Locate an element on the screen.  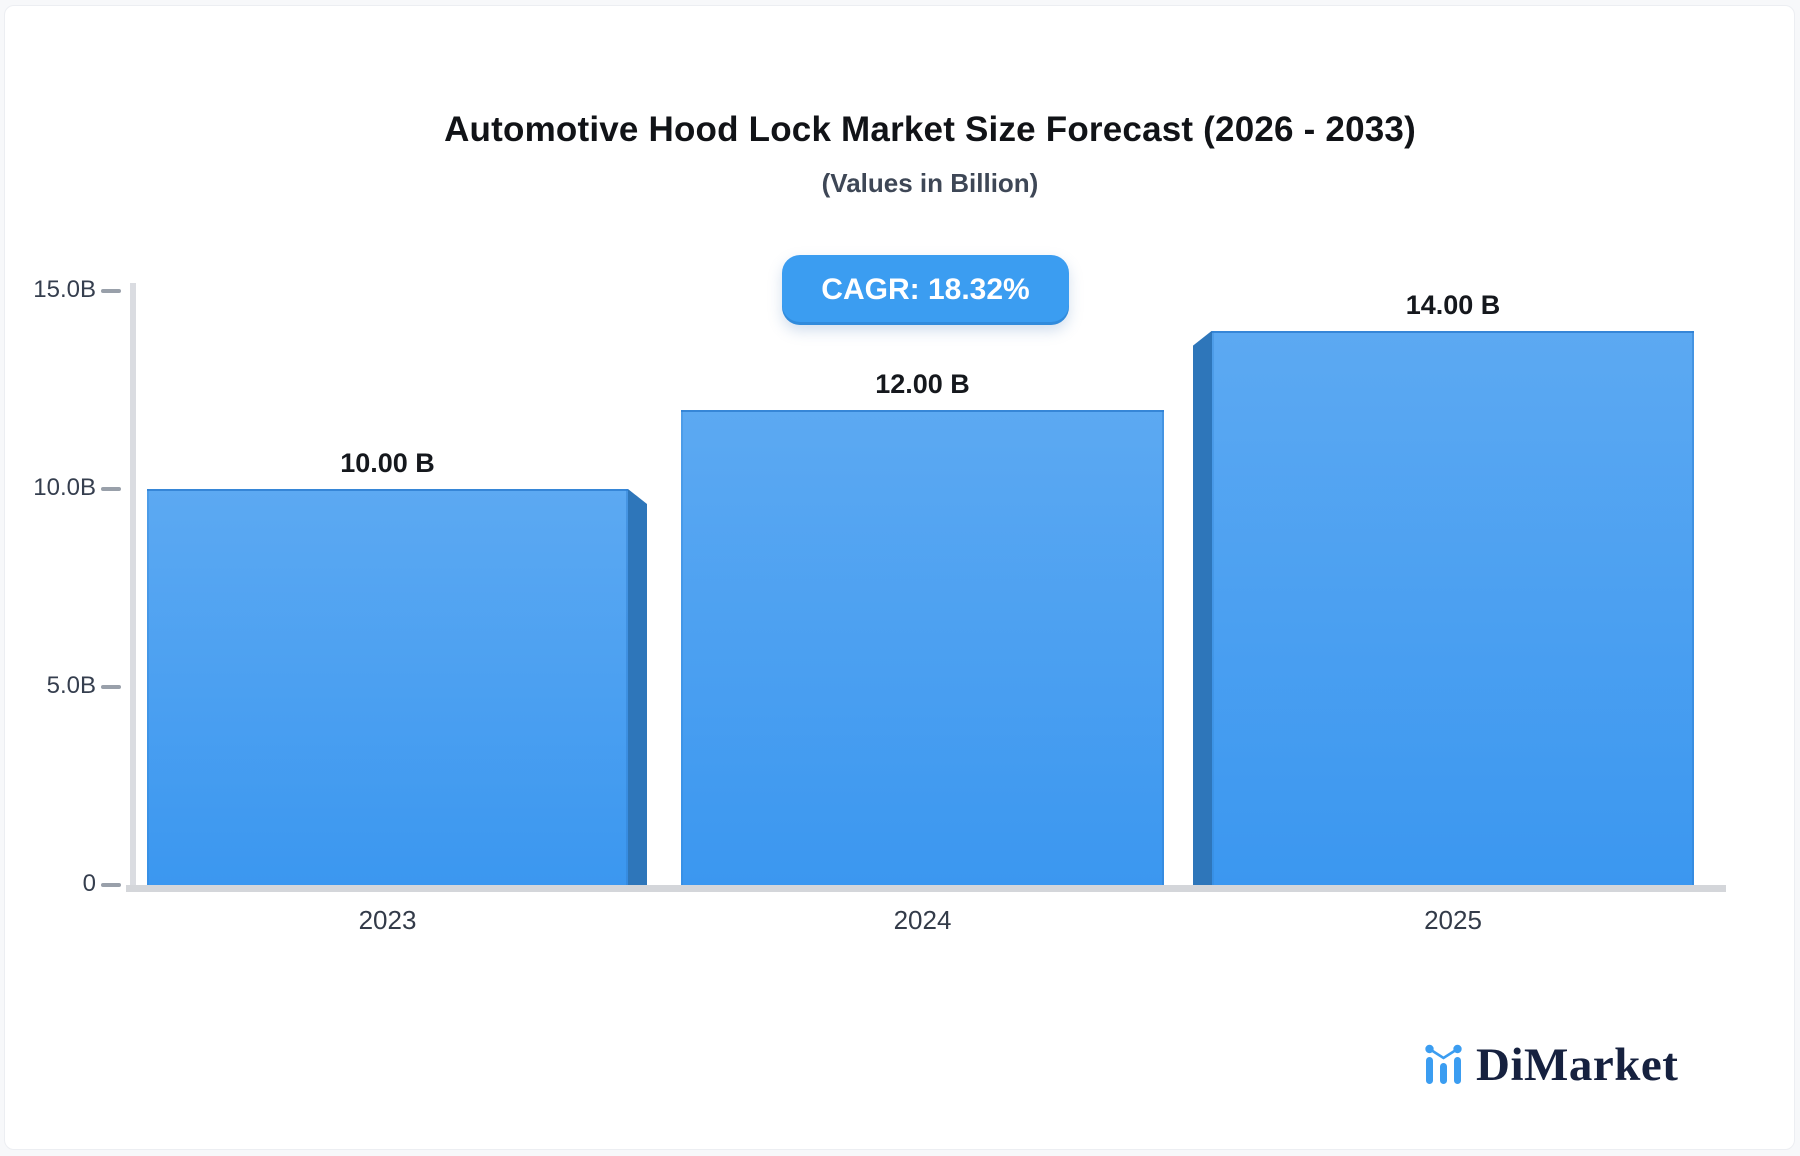
cagr-badge: CAGR: 18.32% is located at coordinates (925, 290).